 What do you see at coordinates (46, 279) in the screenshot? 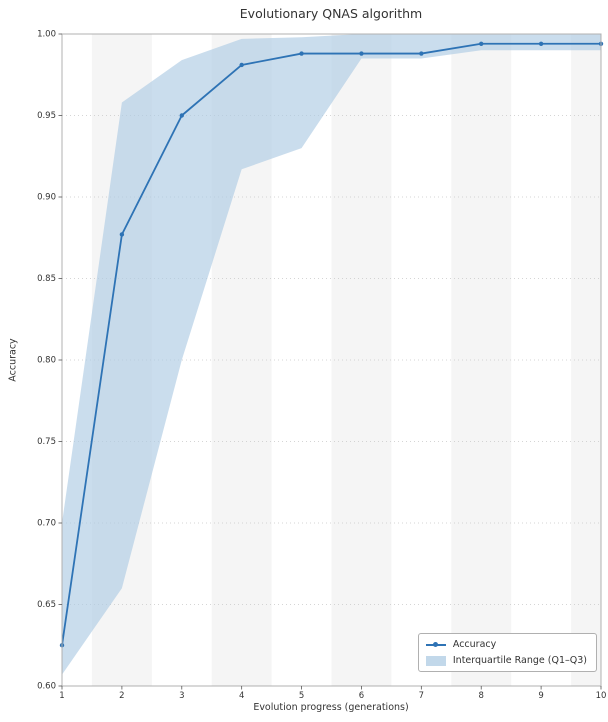
I see `svg-text: 0.85` at bounding box center [46, 279].